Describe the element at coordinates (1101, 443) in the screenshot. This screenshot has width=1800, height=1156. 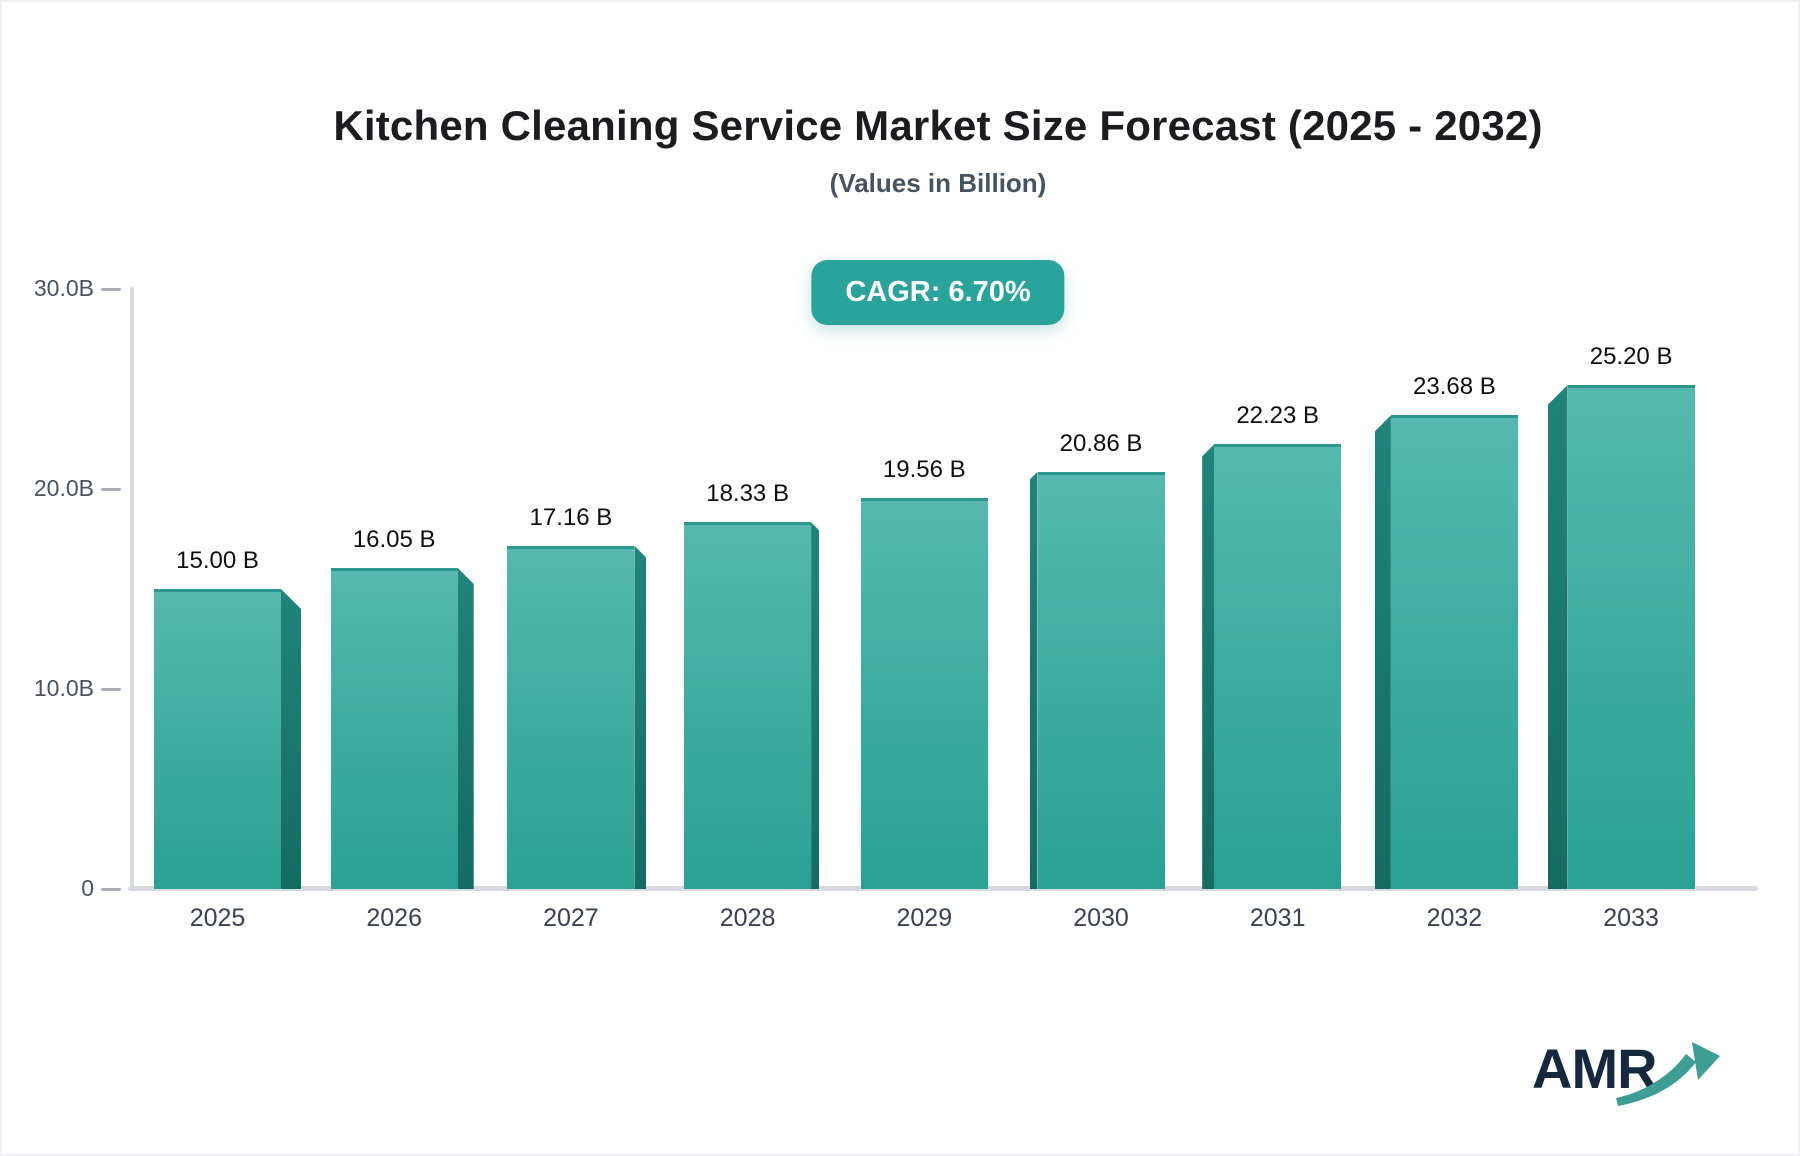
I see `bar-value-label-2030: 20.86 B` at that location.